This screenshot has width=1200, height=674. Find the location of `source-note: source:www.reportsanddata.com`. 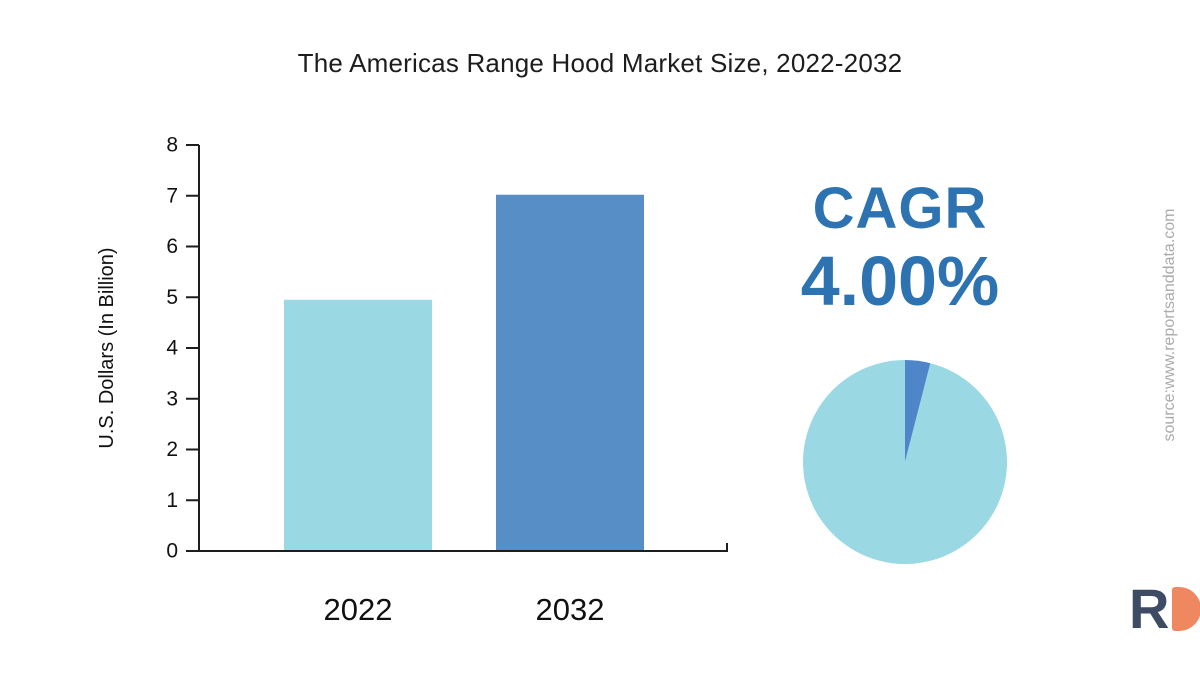

source-note: source:www.reportsanddata.com is located at coordinates (1169, 325).